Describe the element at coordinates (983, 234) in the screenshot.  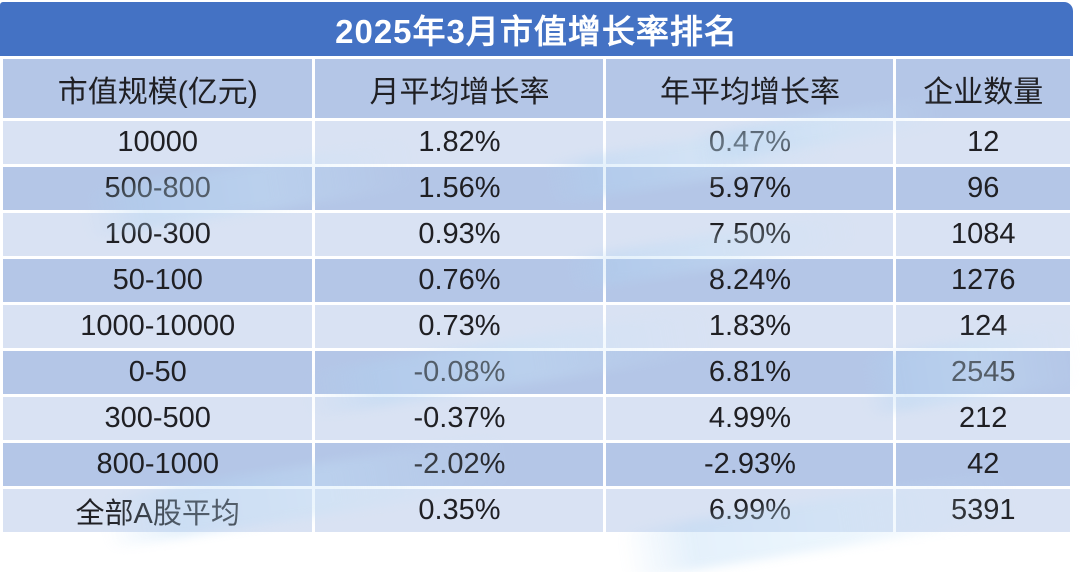
I see `cell-company-count: 1084` at that location.